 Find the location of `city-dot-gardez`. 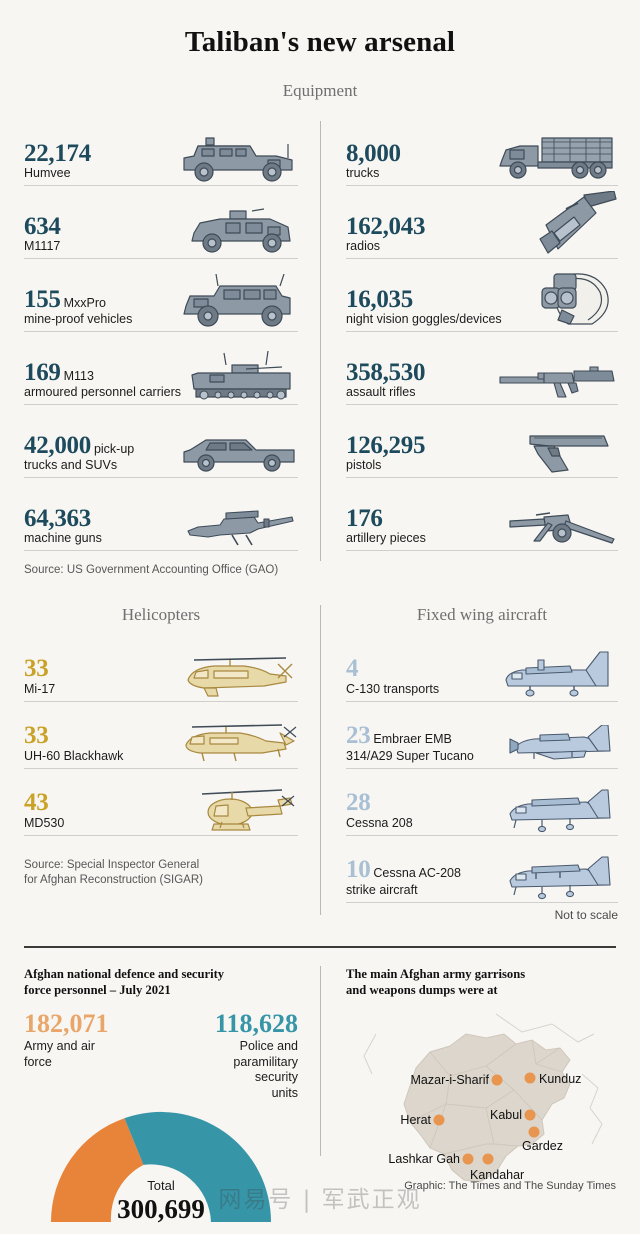

city-dot-gardez is located at coordinates (534, 1132).